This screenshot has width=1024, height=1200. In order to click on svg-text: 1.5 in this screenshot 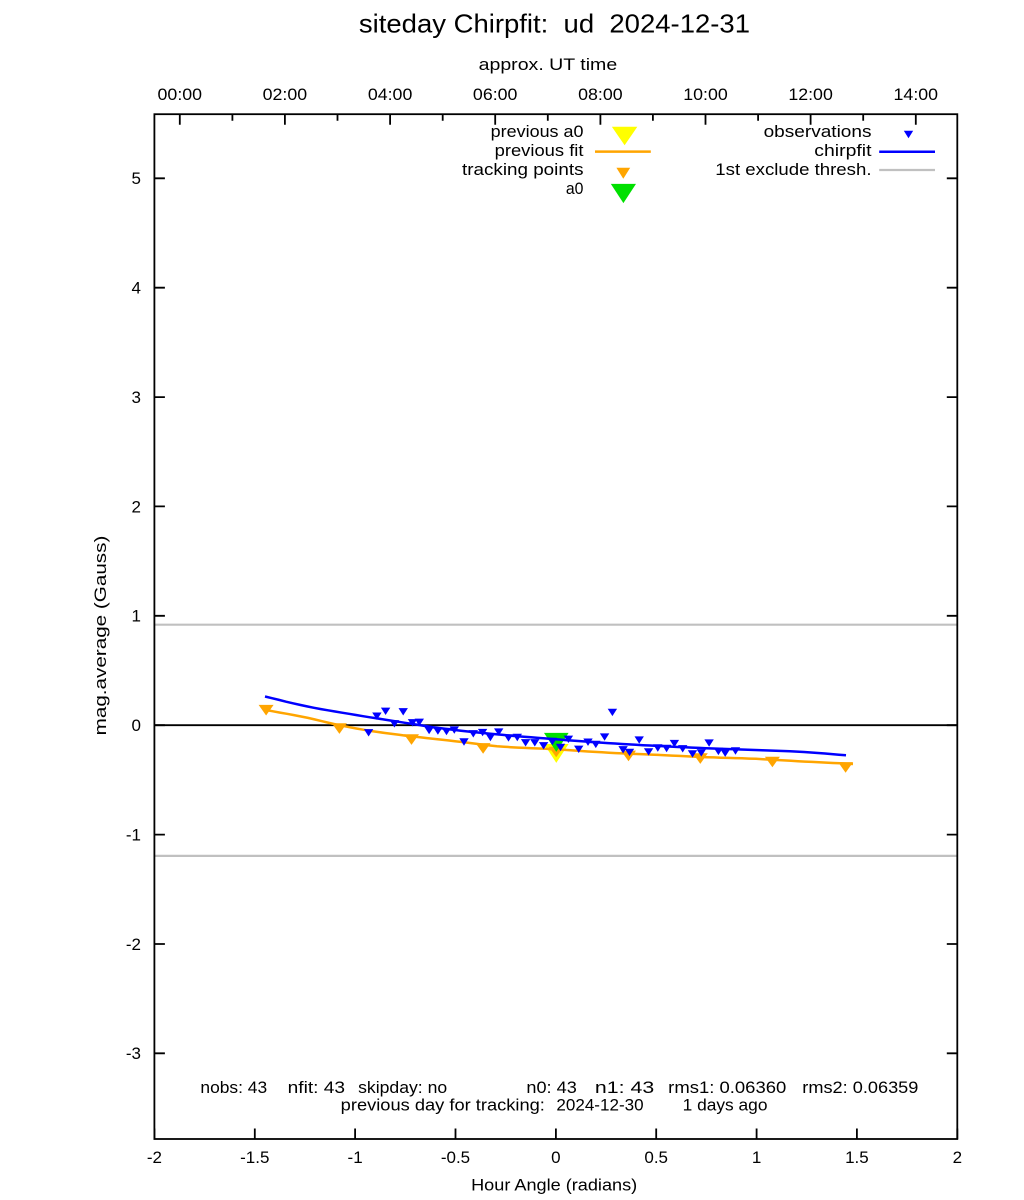, I will do `click(857, 1157)`.